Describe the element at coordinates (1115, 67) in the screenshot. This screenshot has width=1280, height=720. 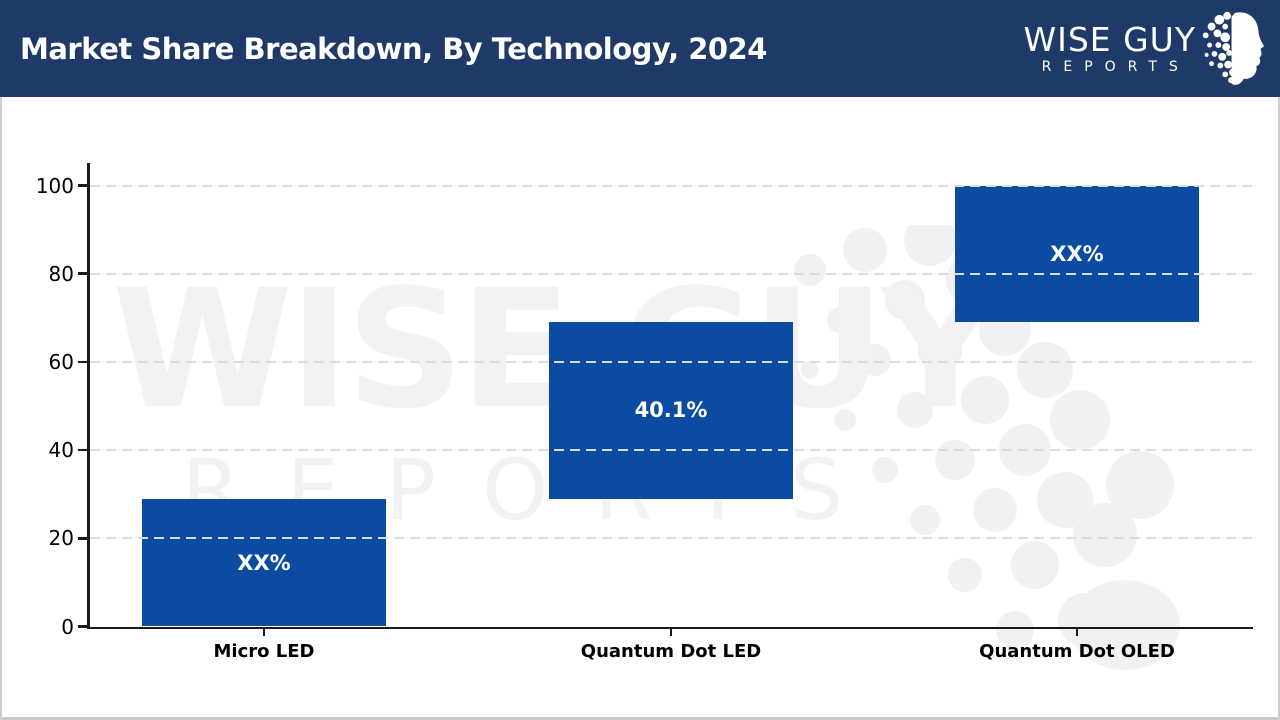
I see `logo-reports-text: REPORTS` at that location.